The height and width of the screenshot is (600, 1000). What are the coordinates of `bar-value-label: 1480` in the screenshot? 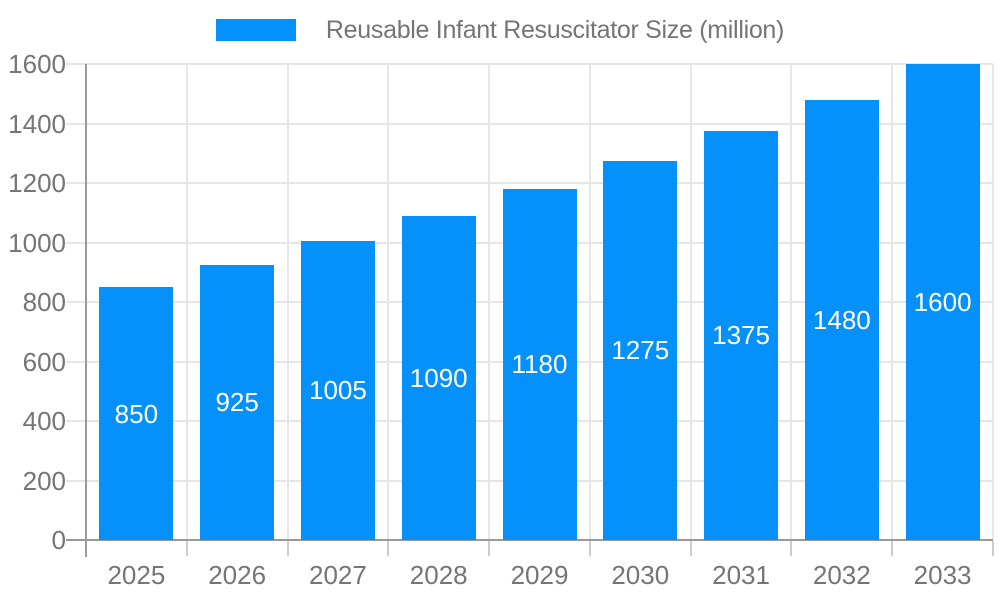 It's located at (841, 319).